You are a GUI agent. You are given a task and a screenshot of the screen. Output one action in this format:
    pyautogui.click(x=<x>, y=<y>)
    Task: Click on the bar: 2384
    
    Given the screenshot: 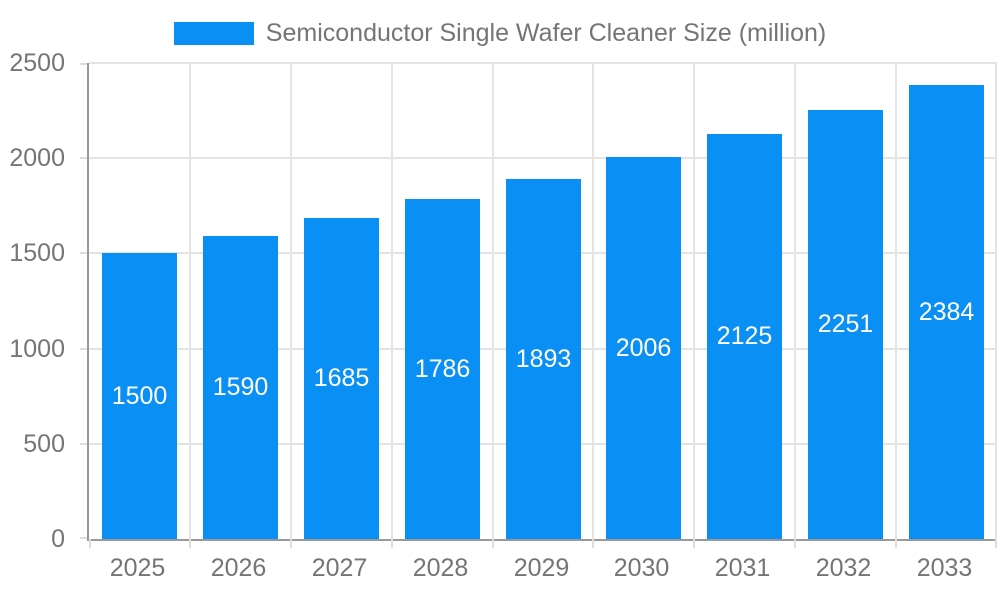 What is the action you would take?
    pyautogui.click(x=946, y=312)
    